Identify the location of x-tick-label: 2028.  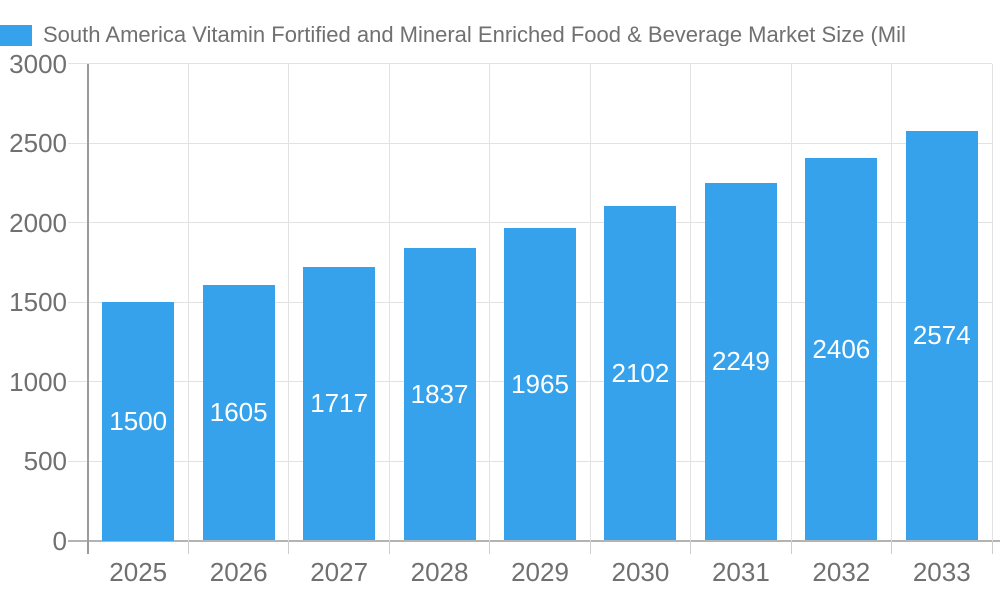
(439, 572).